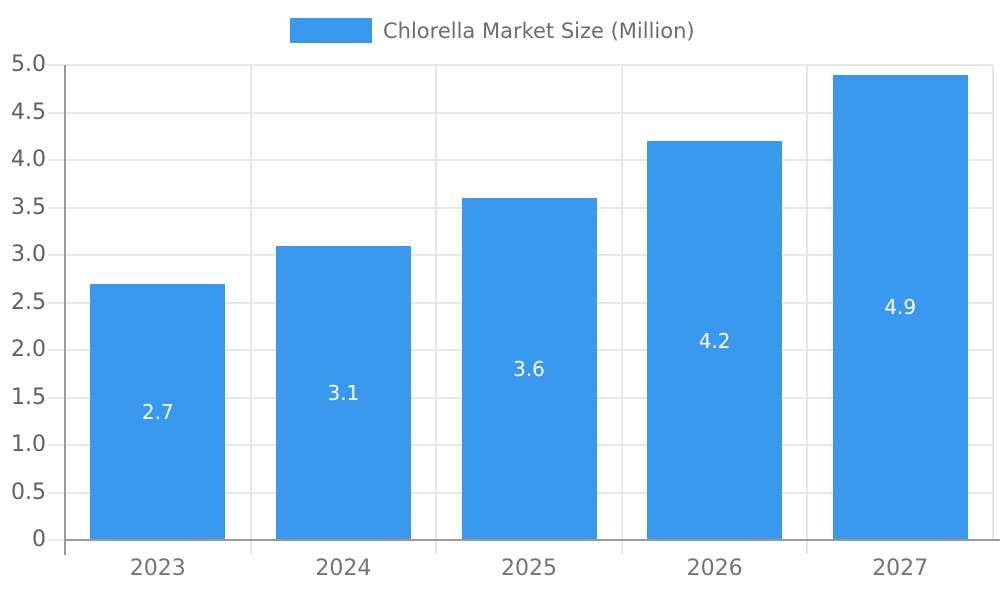 The image size is (1000, 600). I want to click on y-axis-tick, so click(56, 540).